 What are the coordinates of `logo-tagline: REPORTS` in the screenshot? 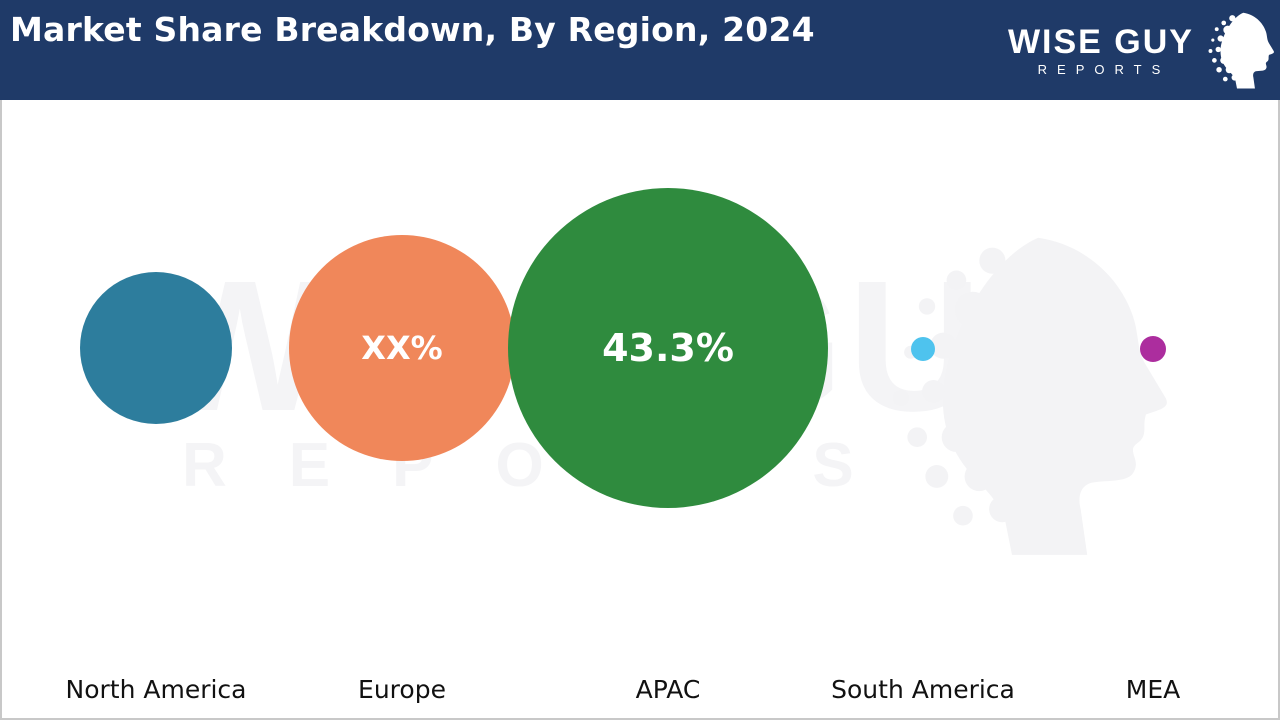 It's located at (1104, 70).